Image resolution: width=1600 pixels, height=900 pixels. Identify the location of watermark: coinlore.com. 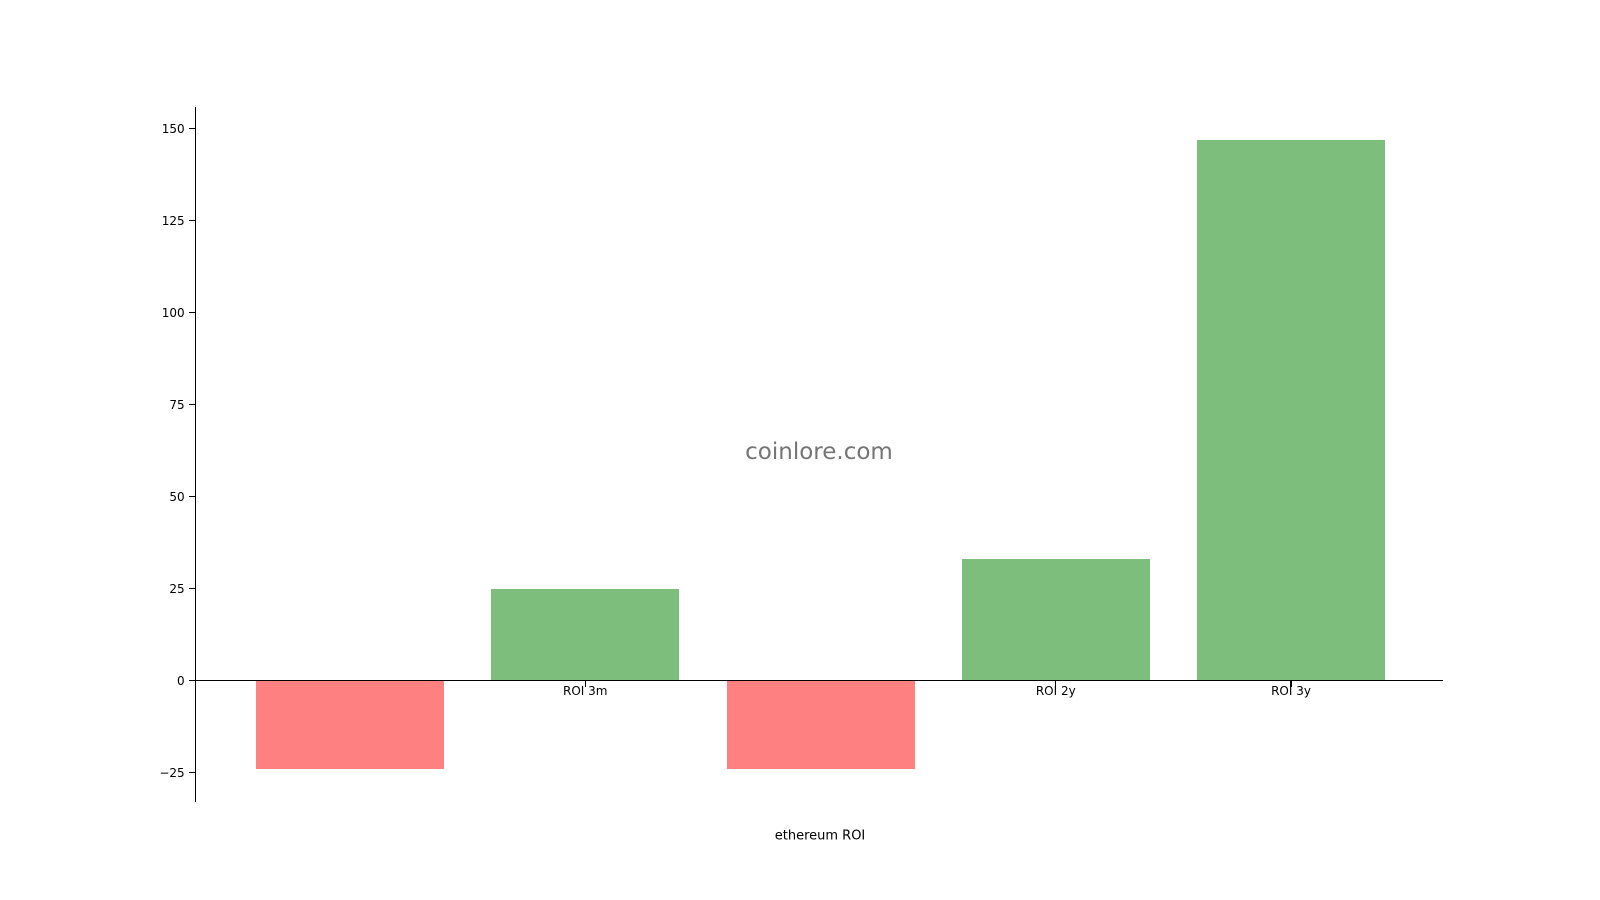
(819, 452).